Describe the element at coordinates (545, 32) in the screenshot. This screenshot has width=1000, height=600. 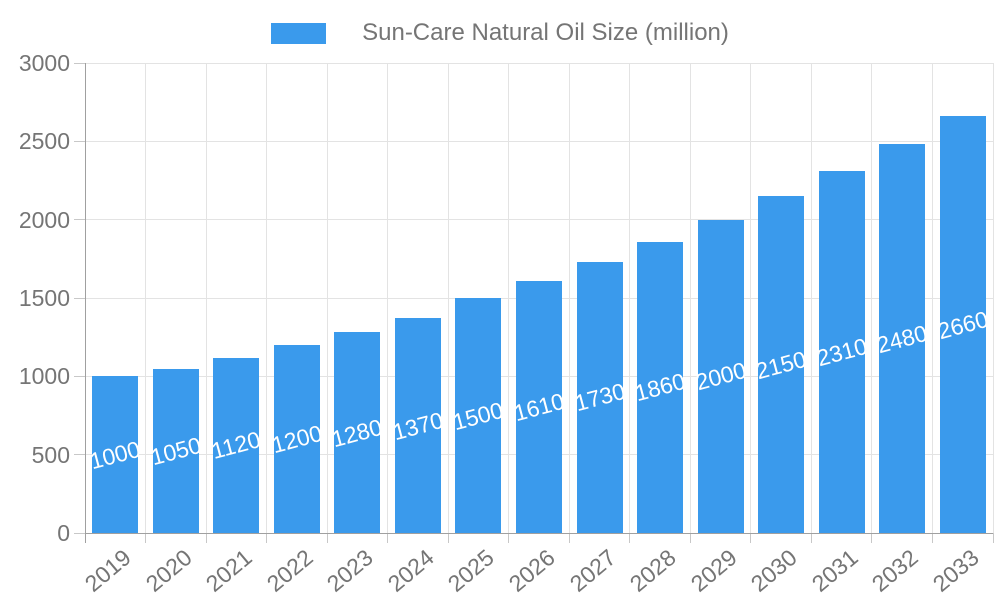
I see `legend-label: Sun-Care Natural Oil Size (million)` at that location.